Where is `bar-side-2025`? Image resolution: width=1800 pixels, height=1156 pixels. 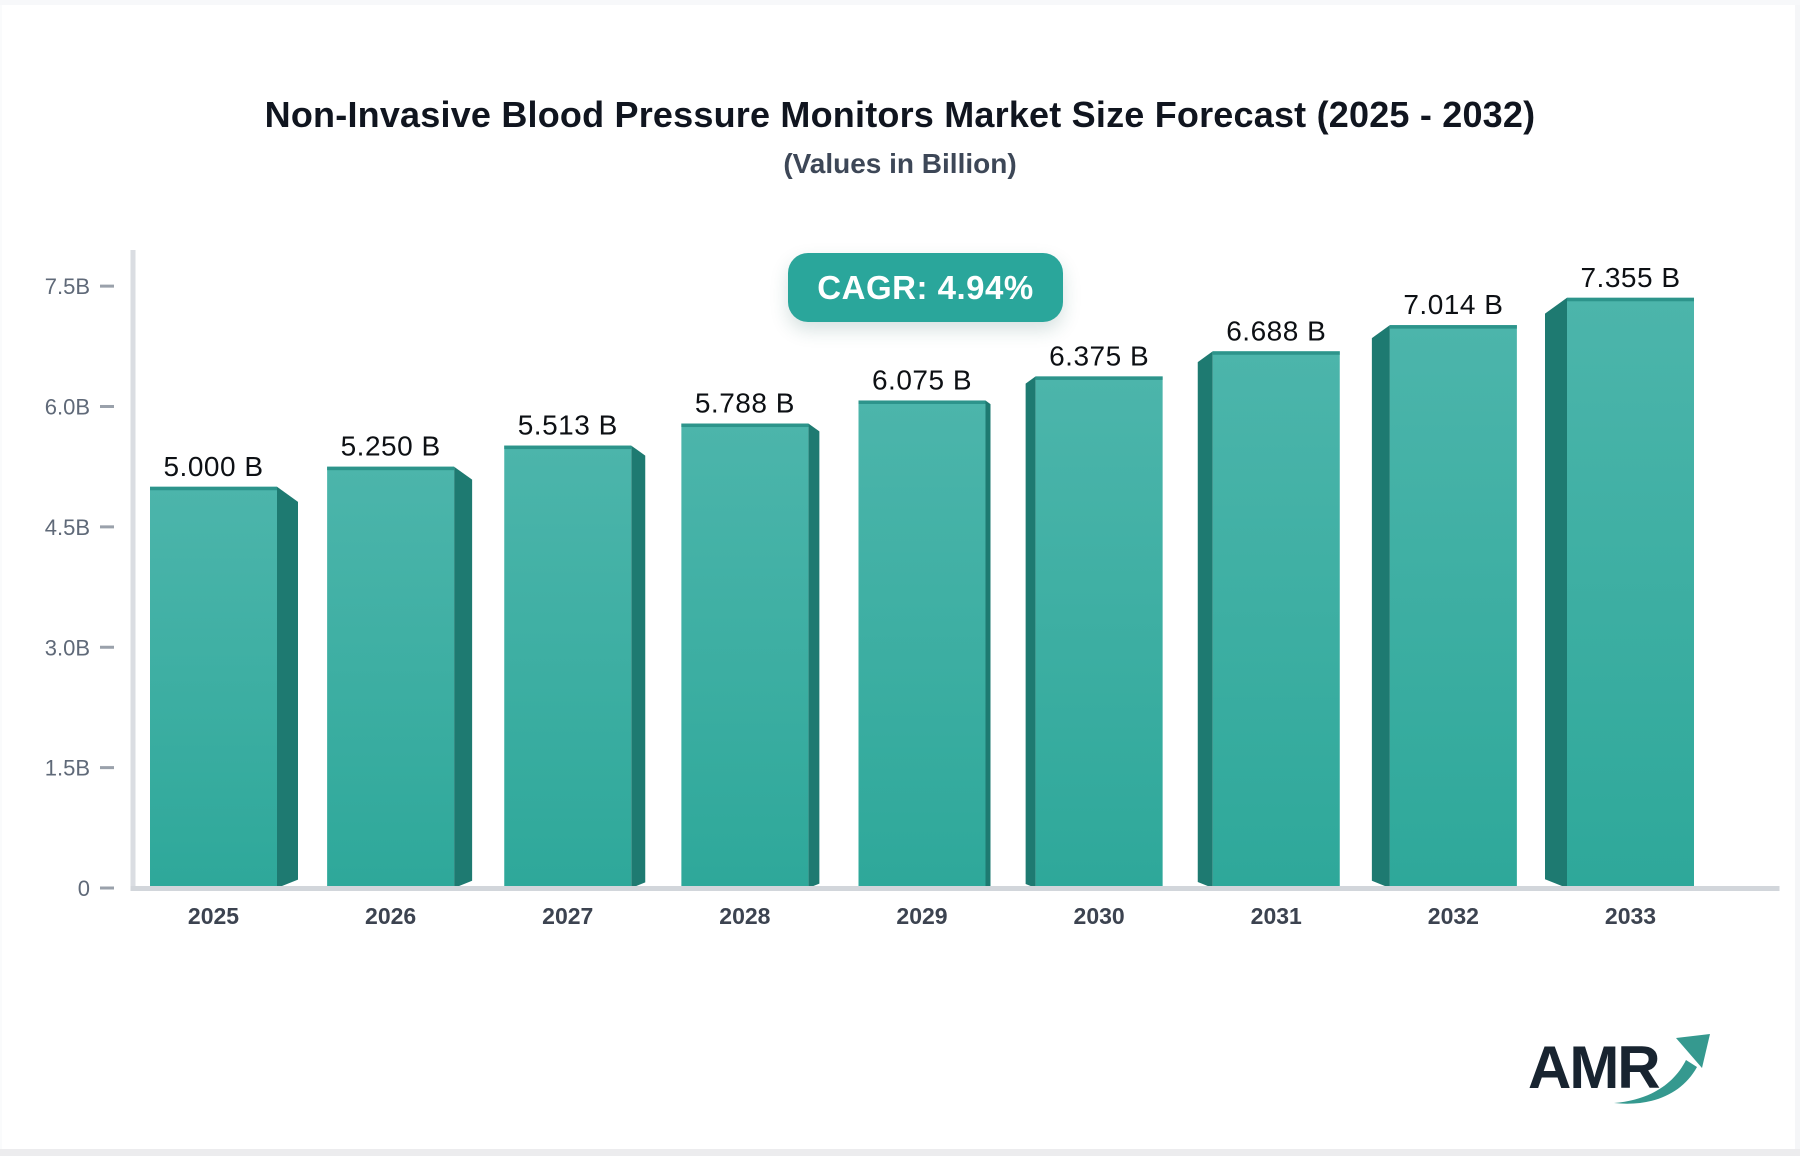 bar-side-2025 is located at coordinates (287, 687).